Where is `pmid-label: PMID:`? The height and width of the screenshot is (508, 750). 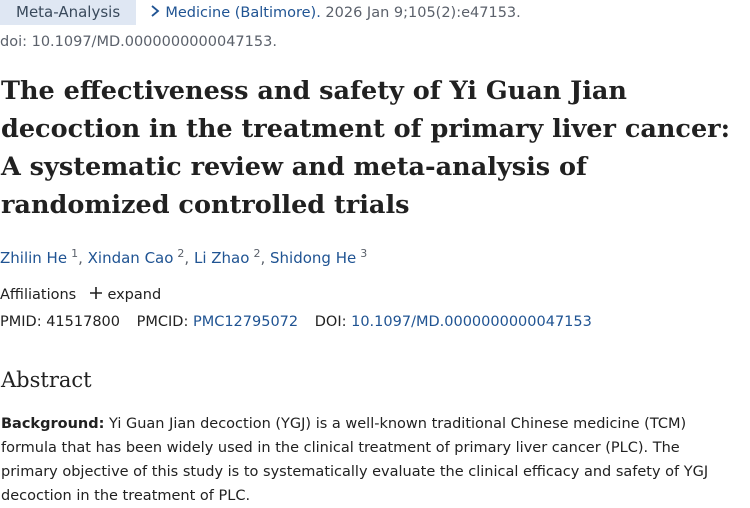
pmid-label: PMID: is located at coordinates (21, 322).